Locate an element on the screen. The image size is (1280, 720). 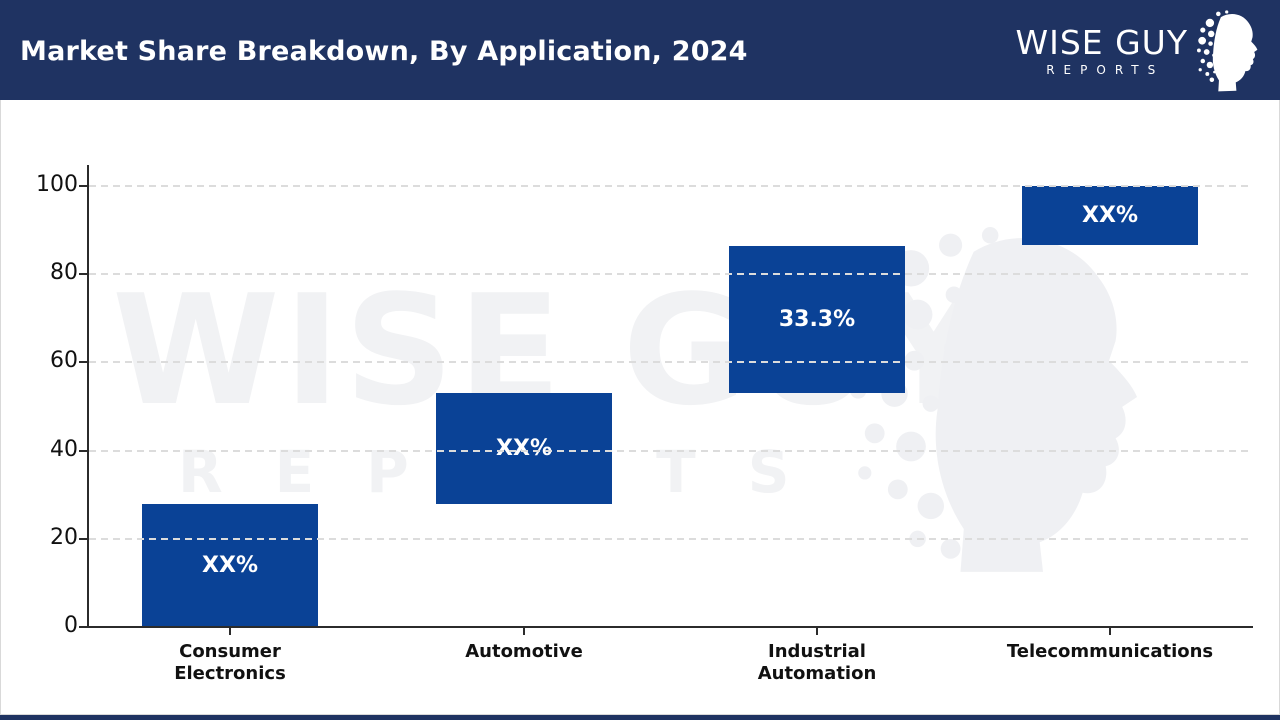
brand-subtitle: REPORTS is located at coordinates (1105, 70).